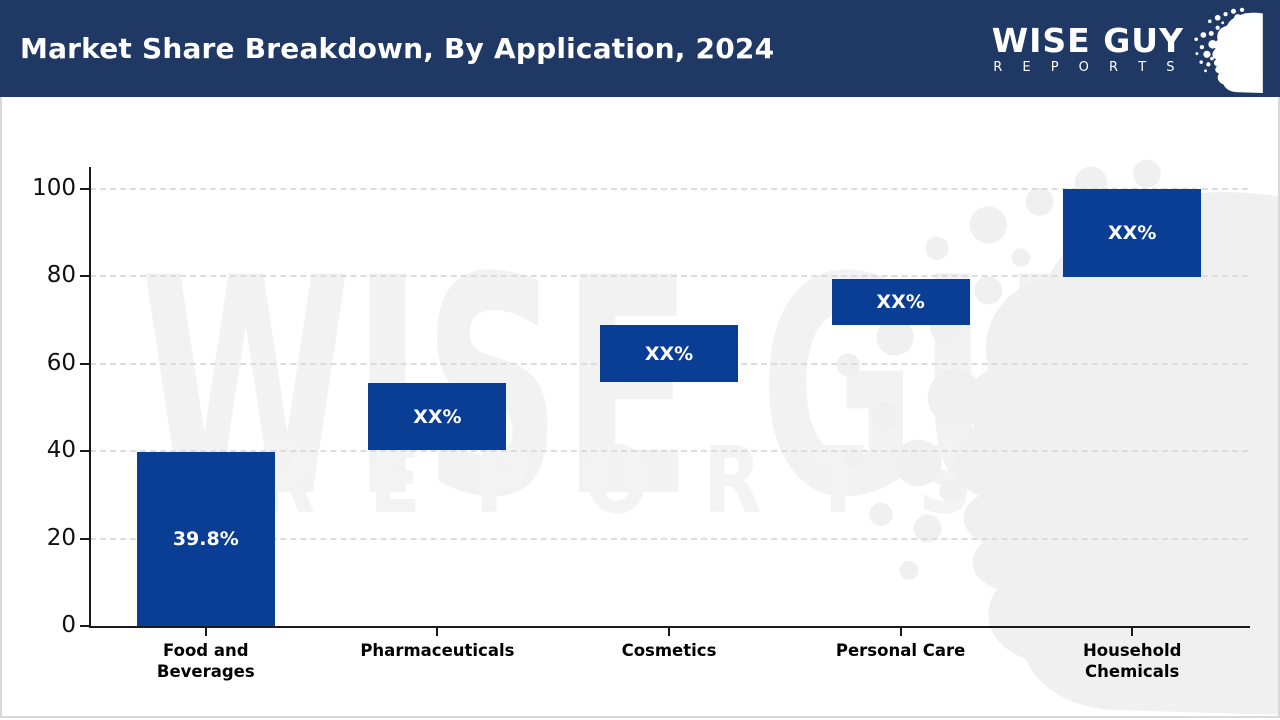 Image resolution: width=1280 pixels, height=720 pixels. I want to click on logo-text: WISE GUY R E P O R T S, so click(1088, 50).